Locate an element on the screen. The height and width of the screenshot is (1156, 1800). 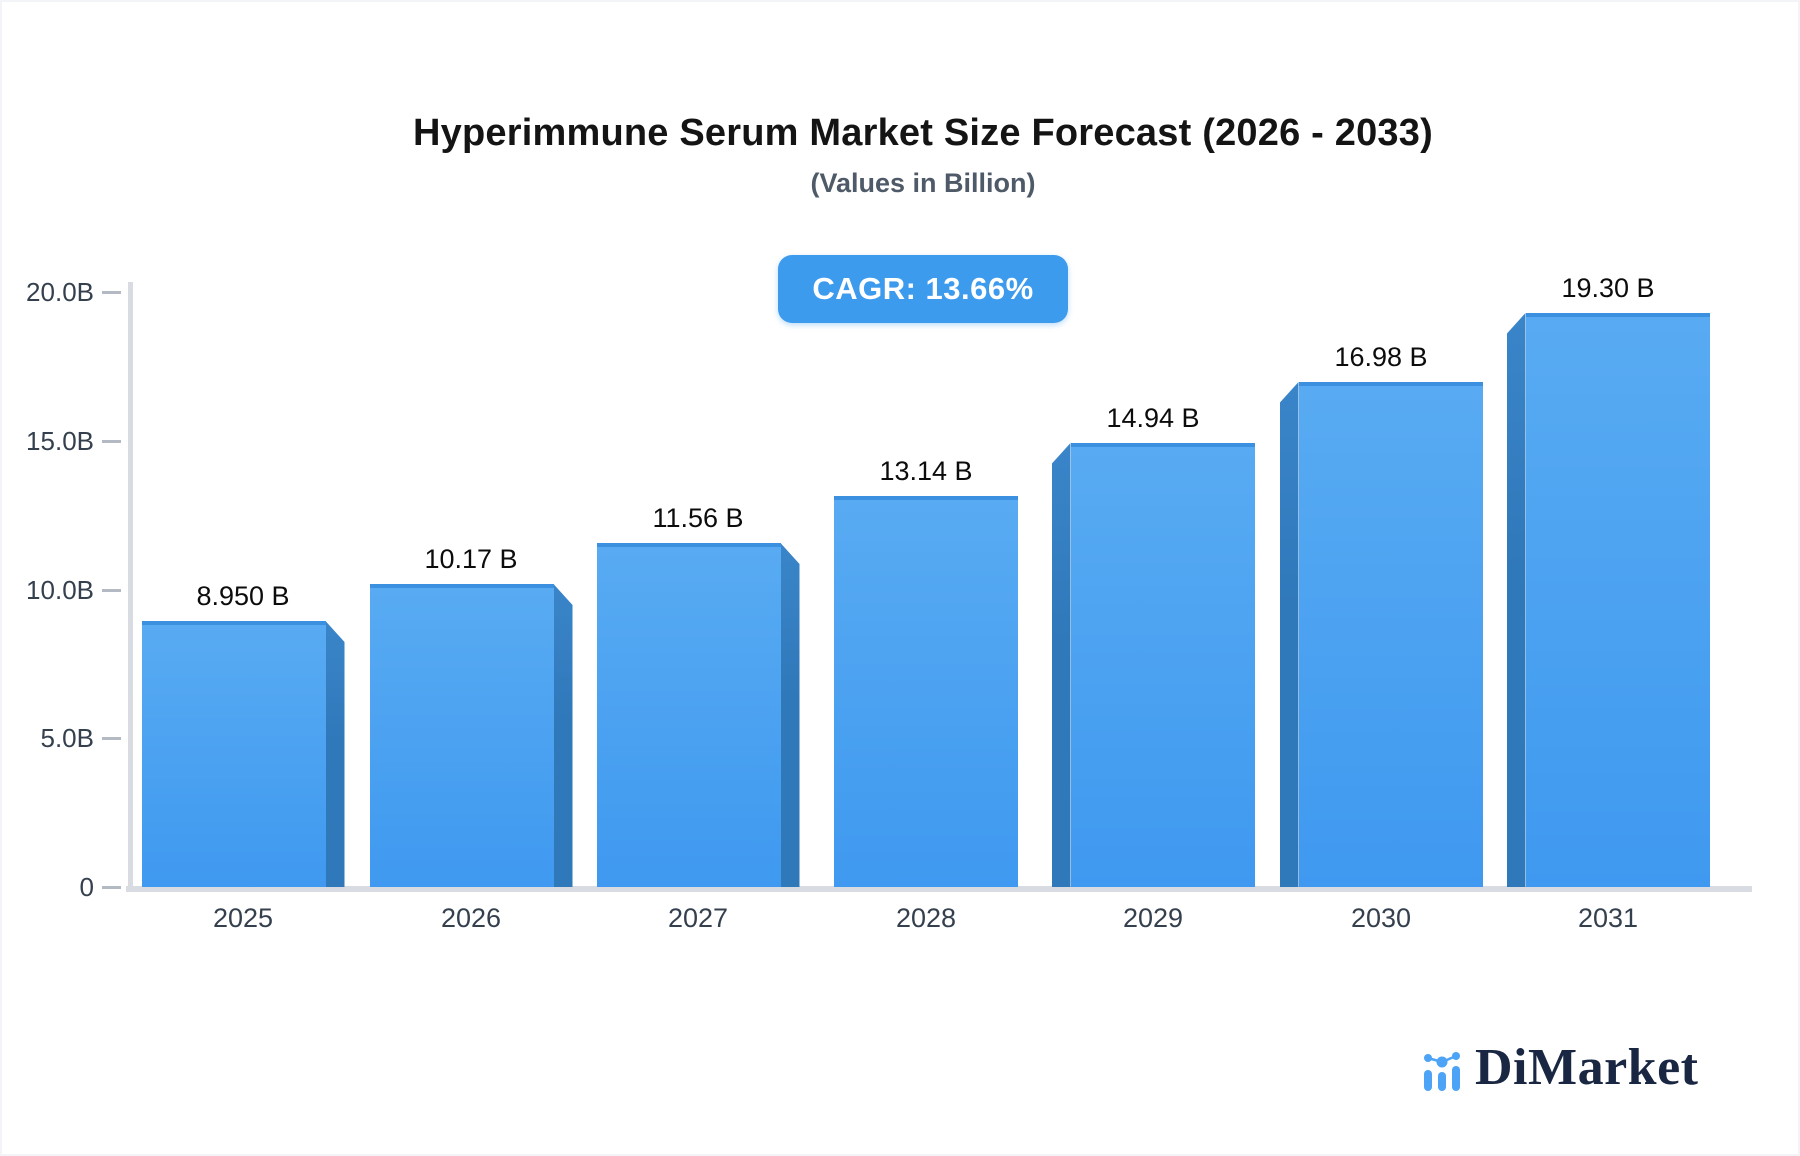
bar-3d-side-2029 is located at coordinates (1061, 665).